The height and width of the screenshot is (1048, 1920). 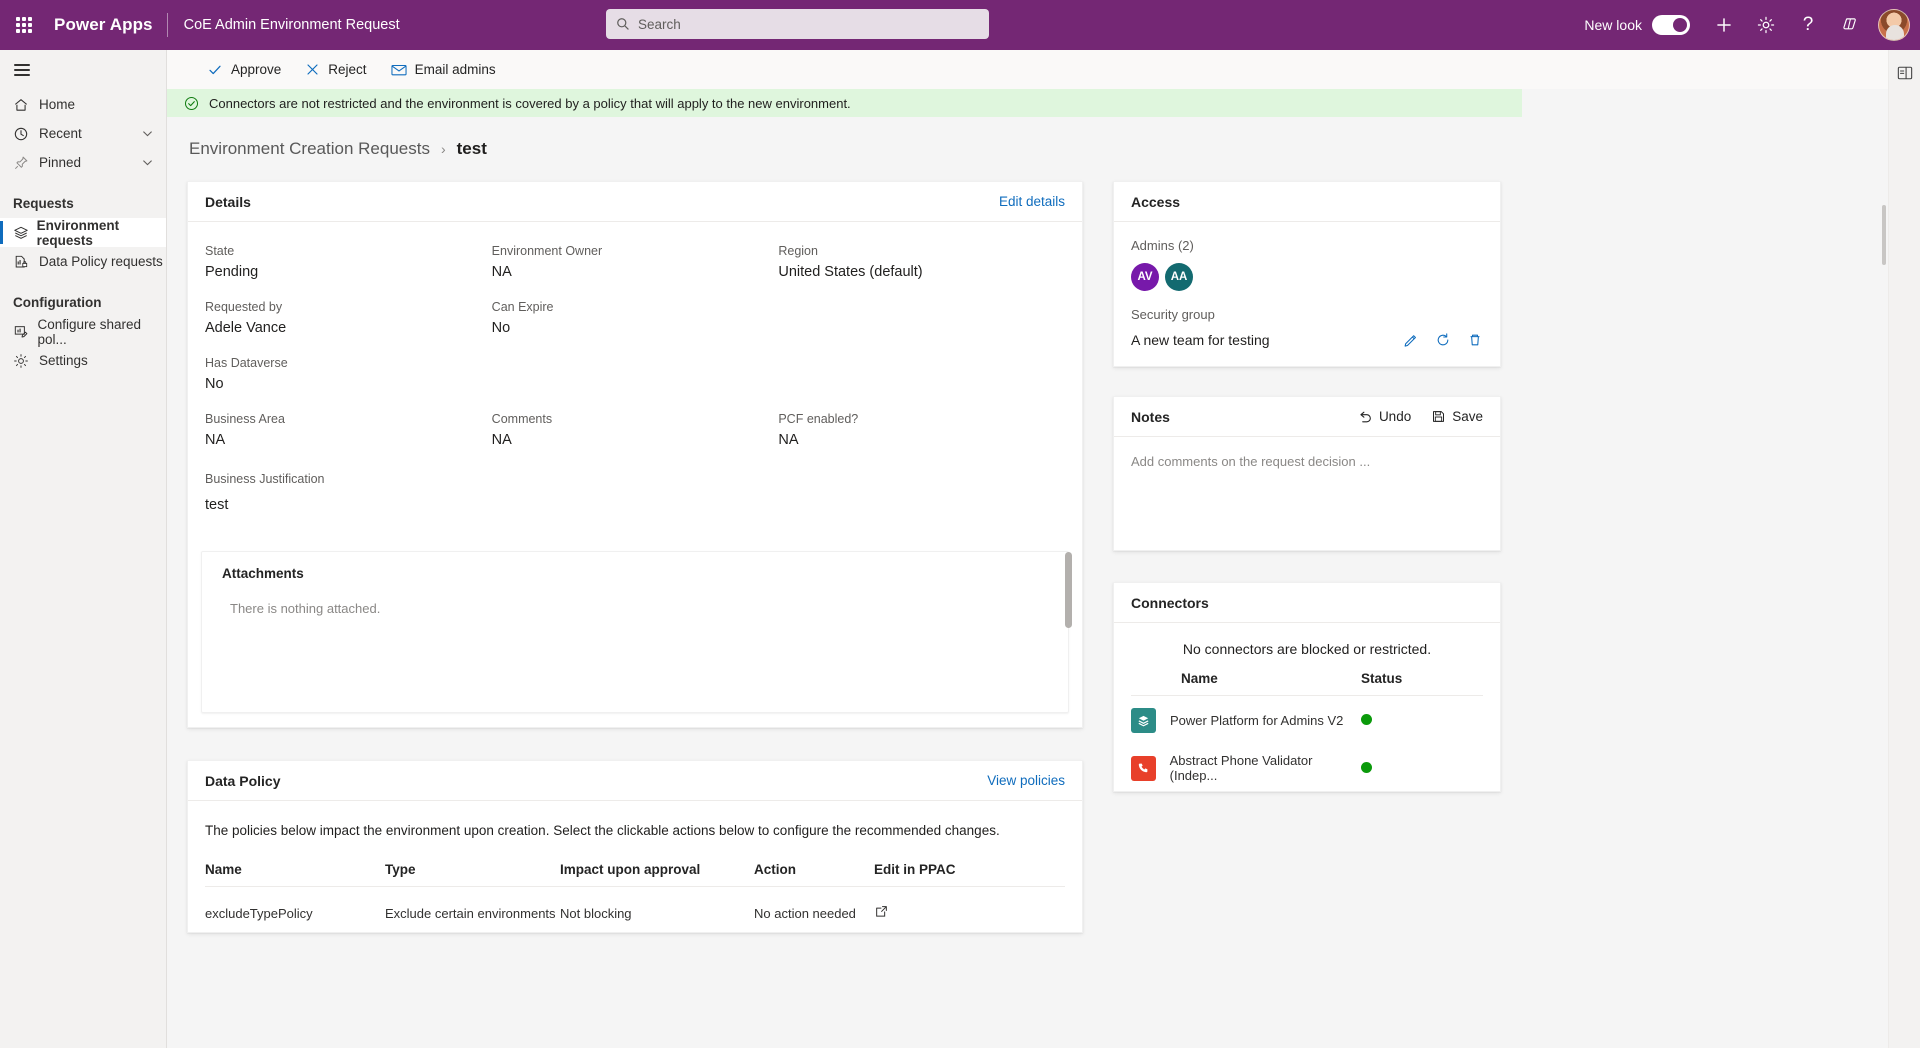 What do you see at coordinates (309, 148) in the screenshot?
I see `breadcrumb-parent-link: Environment Creation Requests` at bounding box center [309, 148].